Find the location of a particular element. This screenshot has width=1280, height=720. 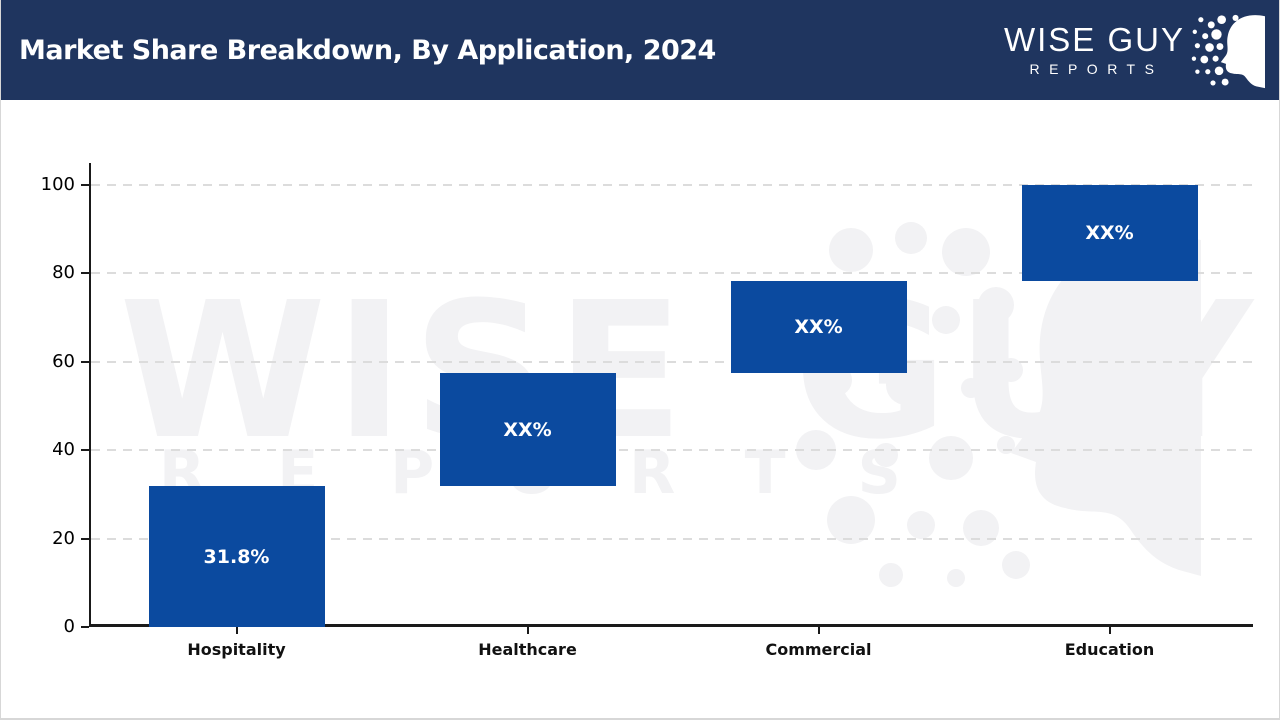

brand-logo: WISE GUY REPORTS is located at coordinates (1134, 50).